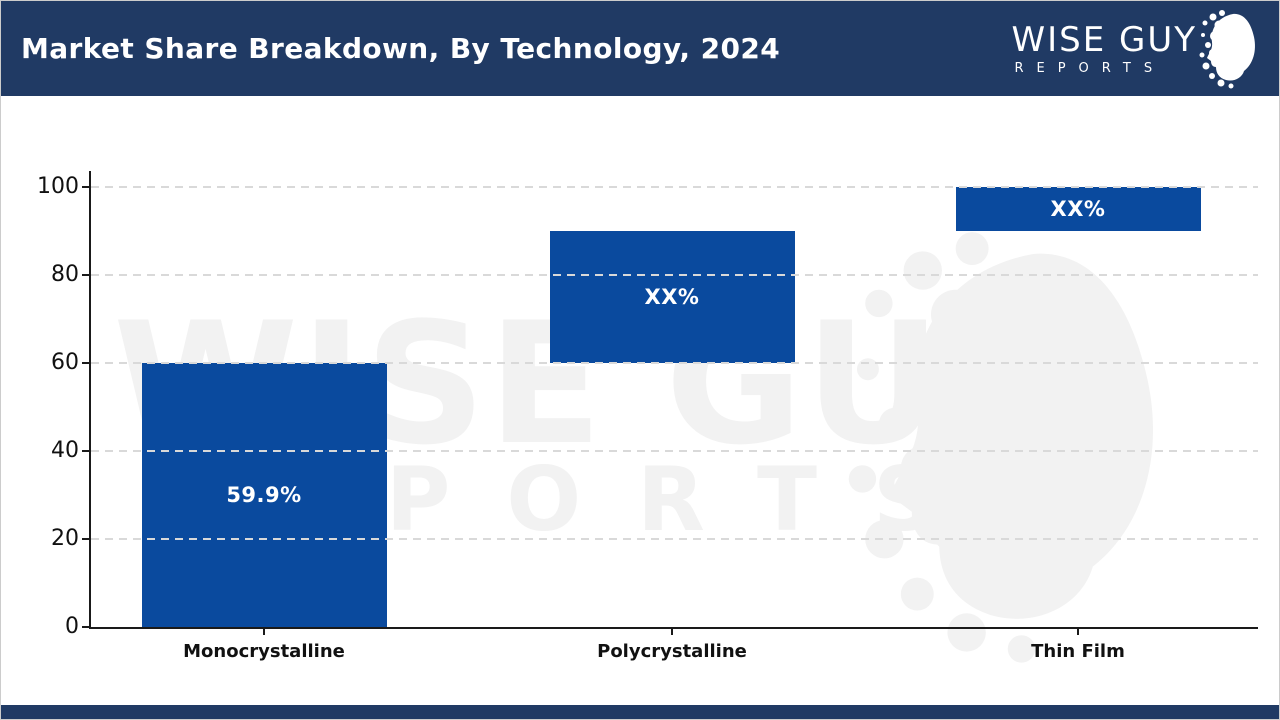  Describe the element at coordinates (1078, 651) in the screenshot. I see `x-category-label: Thin Film` at that location.